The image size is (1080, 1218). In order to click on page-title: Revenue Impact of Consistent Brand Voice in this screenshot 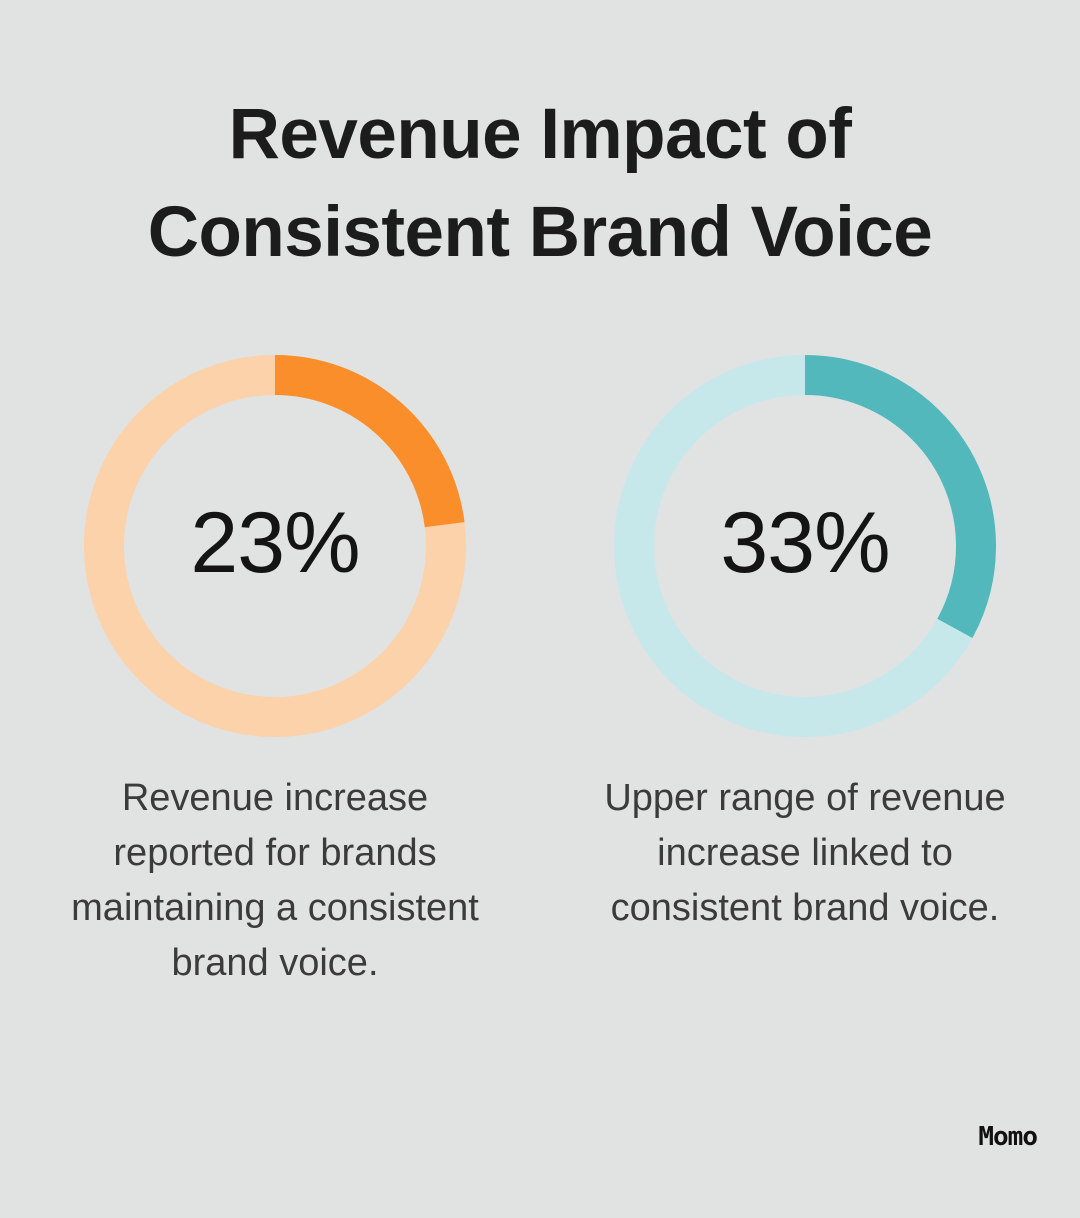, I will do `click(540, 183)`.